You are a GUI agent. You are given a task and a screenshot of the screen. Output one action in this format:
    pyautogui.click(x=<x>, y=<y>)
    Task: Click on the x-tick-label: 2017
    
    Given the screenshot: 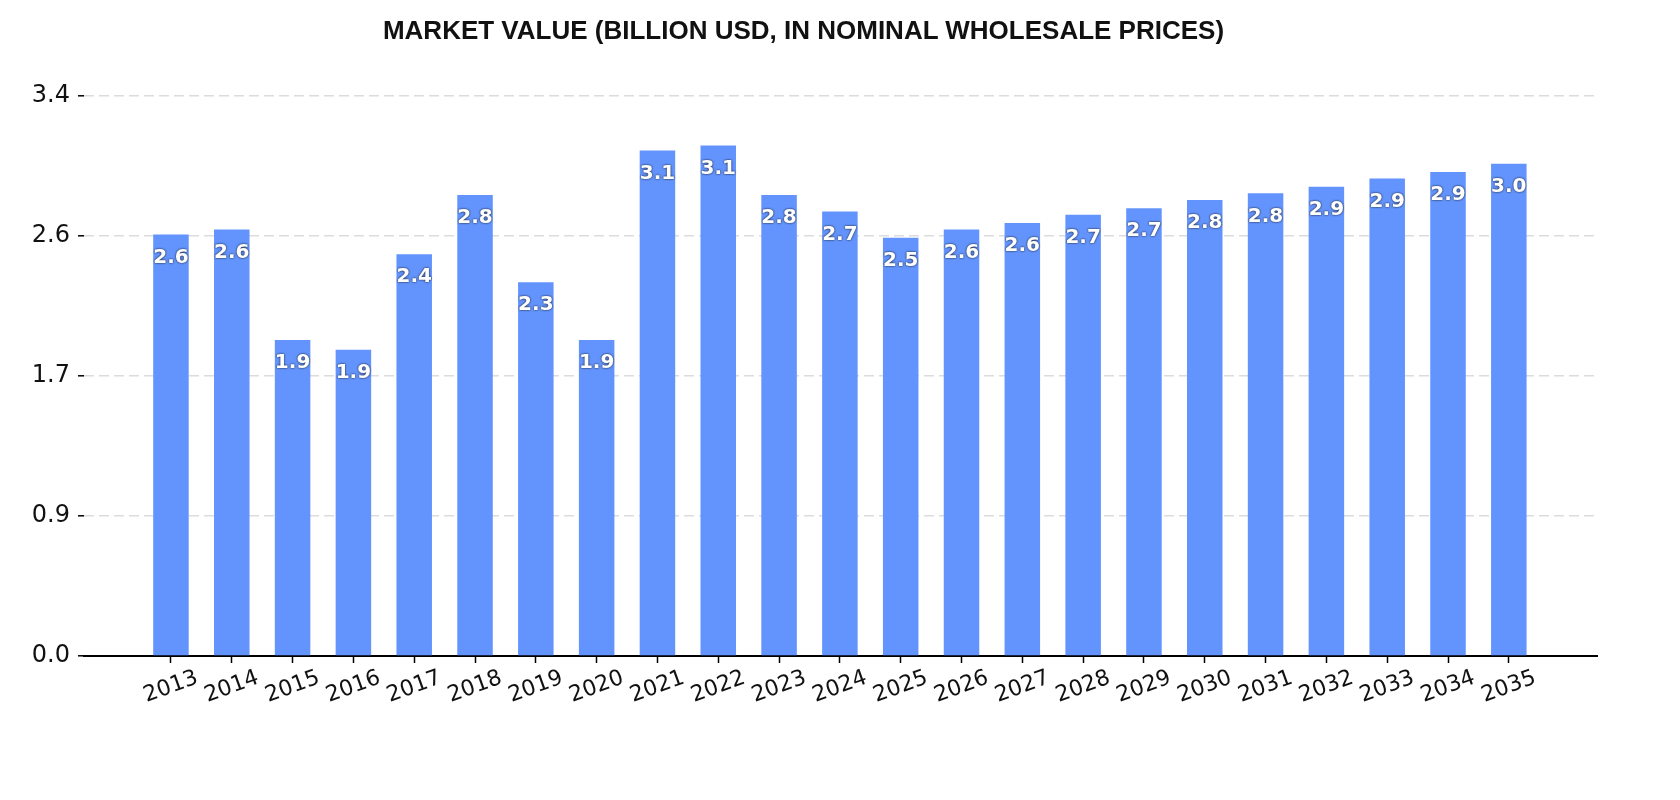 What is the action you would take?
    pyautogui.click(x=414, y=685)
    